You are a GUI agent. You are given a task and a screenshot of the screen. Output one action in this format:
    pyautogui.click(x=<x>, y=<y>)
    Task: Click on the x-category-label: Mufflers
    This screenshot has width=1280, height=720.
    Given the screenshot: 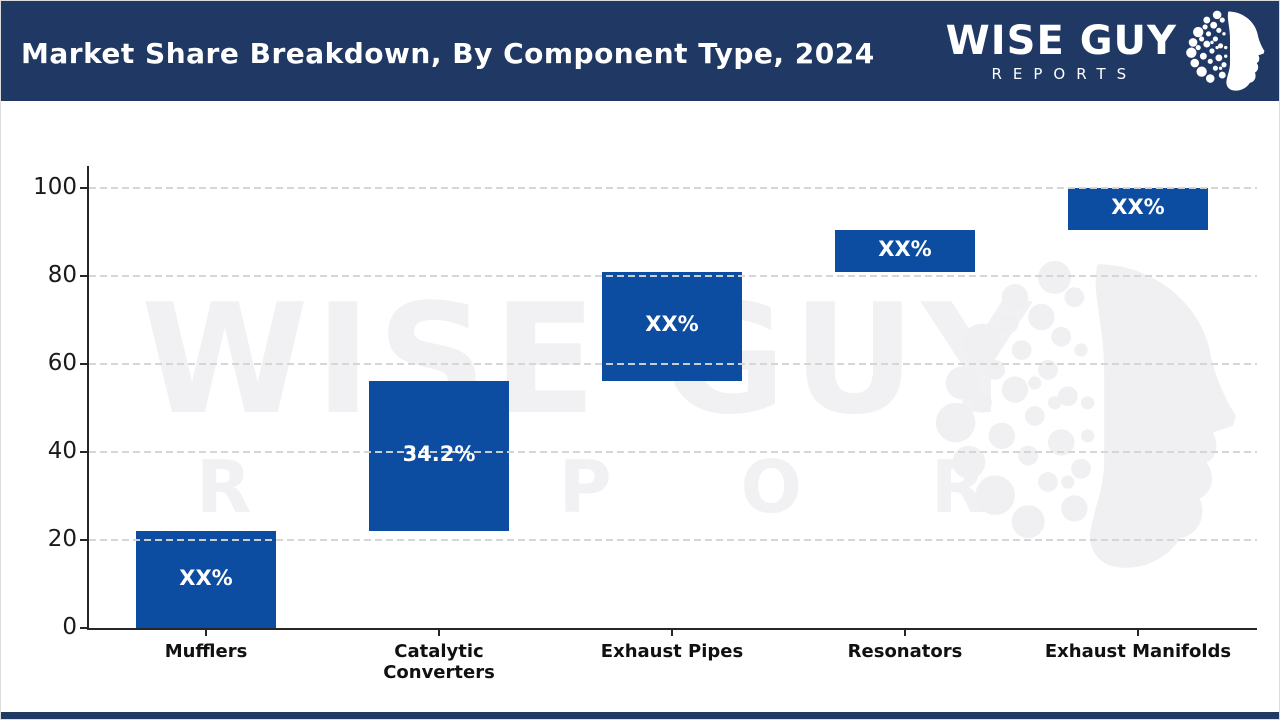 What is the action you would take?
    pyautogui.click(x=206, y=651)
    